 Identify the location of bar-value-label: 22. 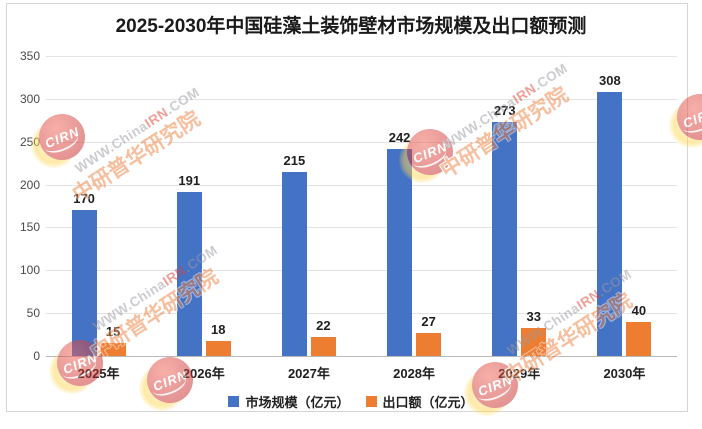
(323, 326).